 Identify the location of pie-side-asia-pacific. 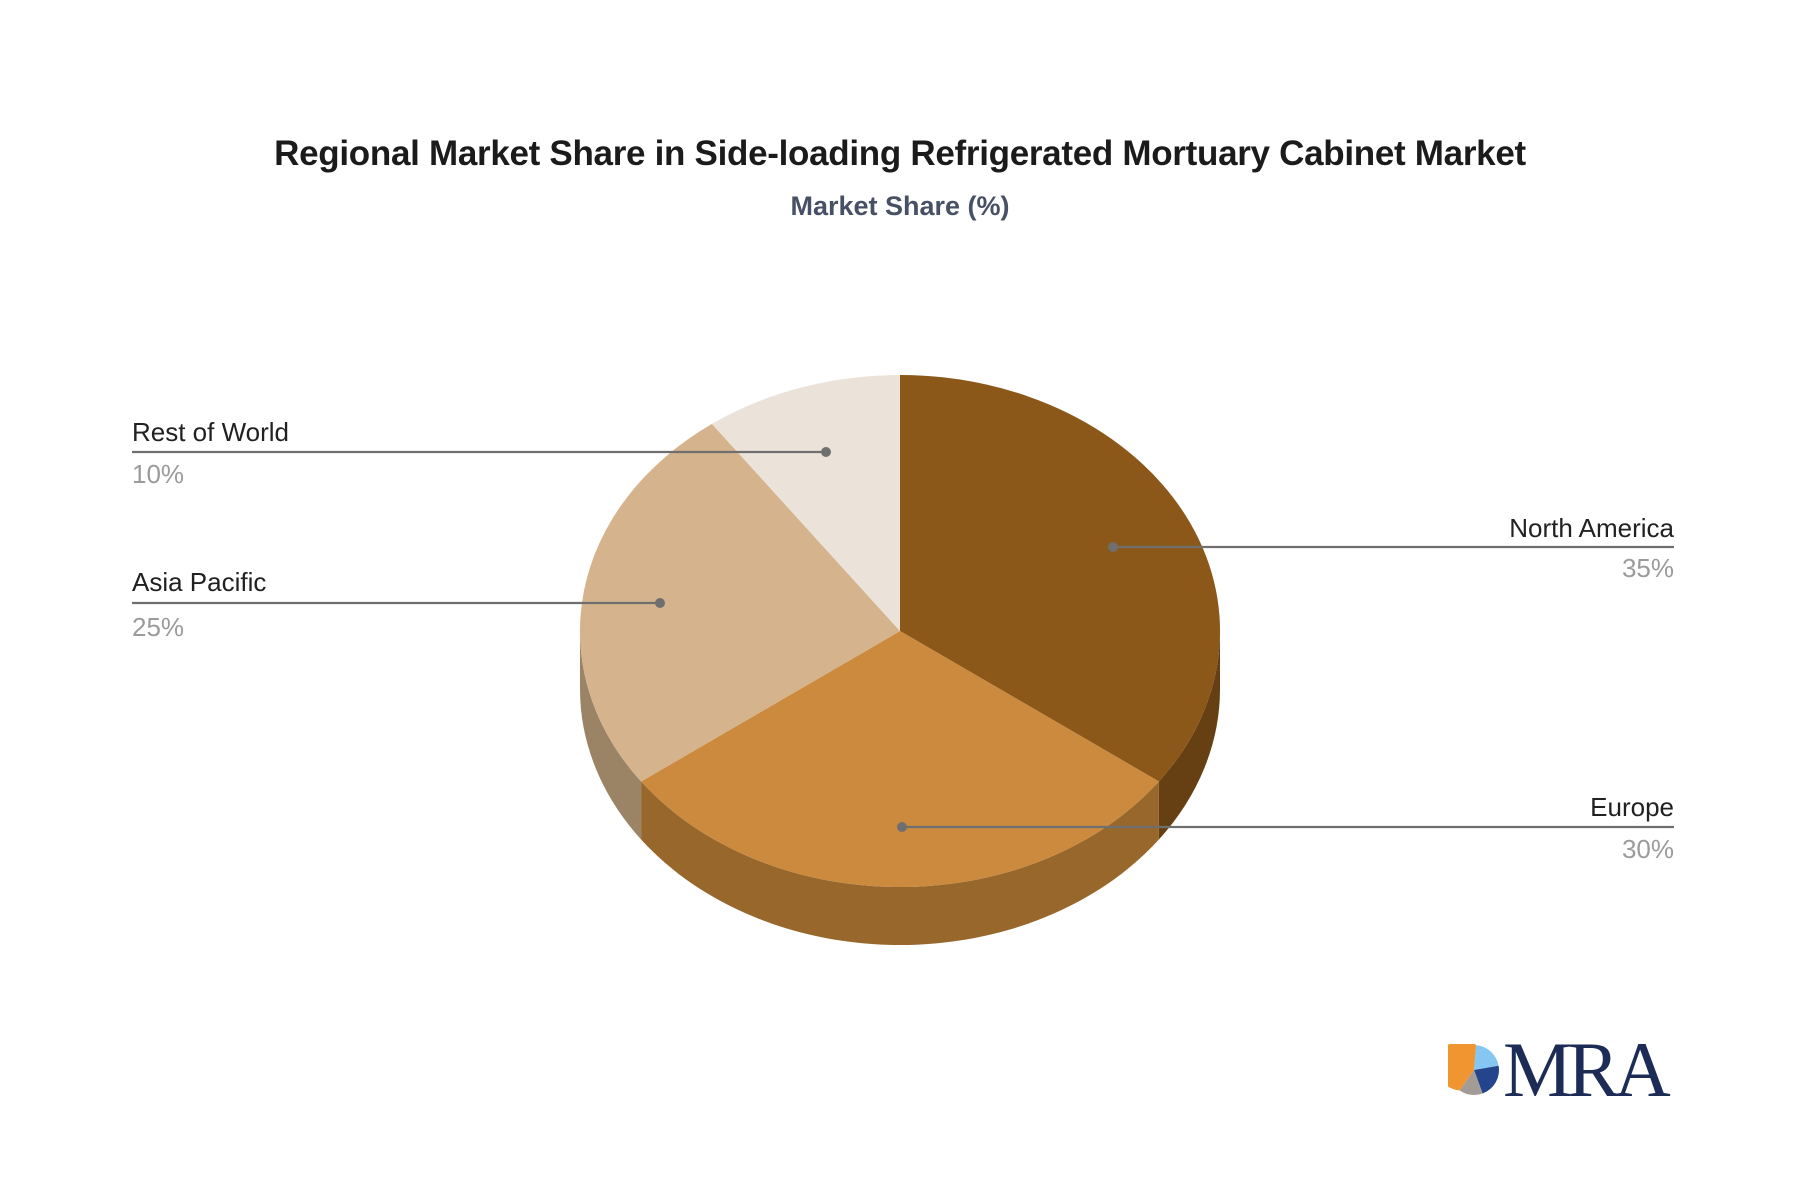
(611, 735).